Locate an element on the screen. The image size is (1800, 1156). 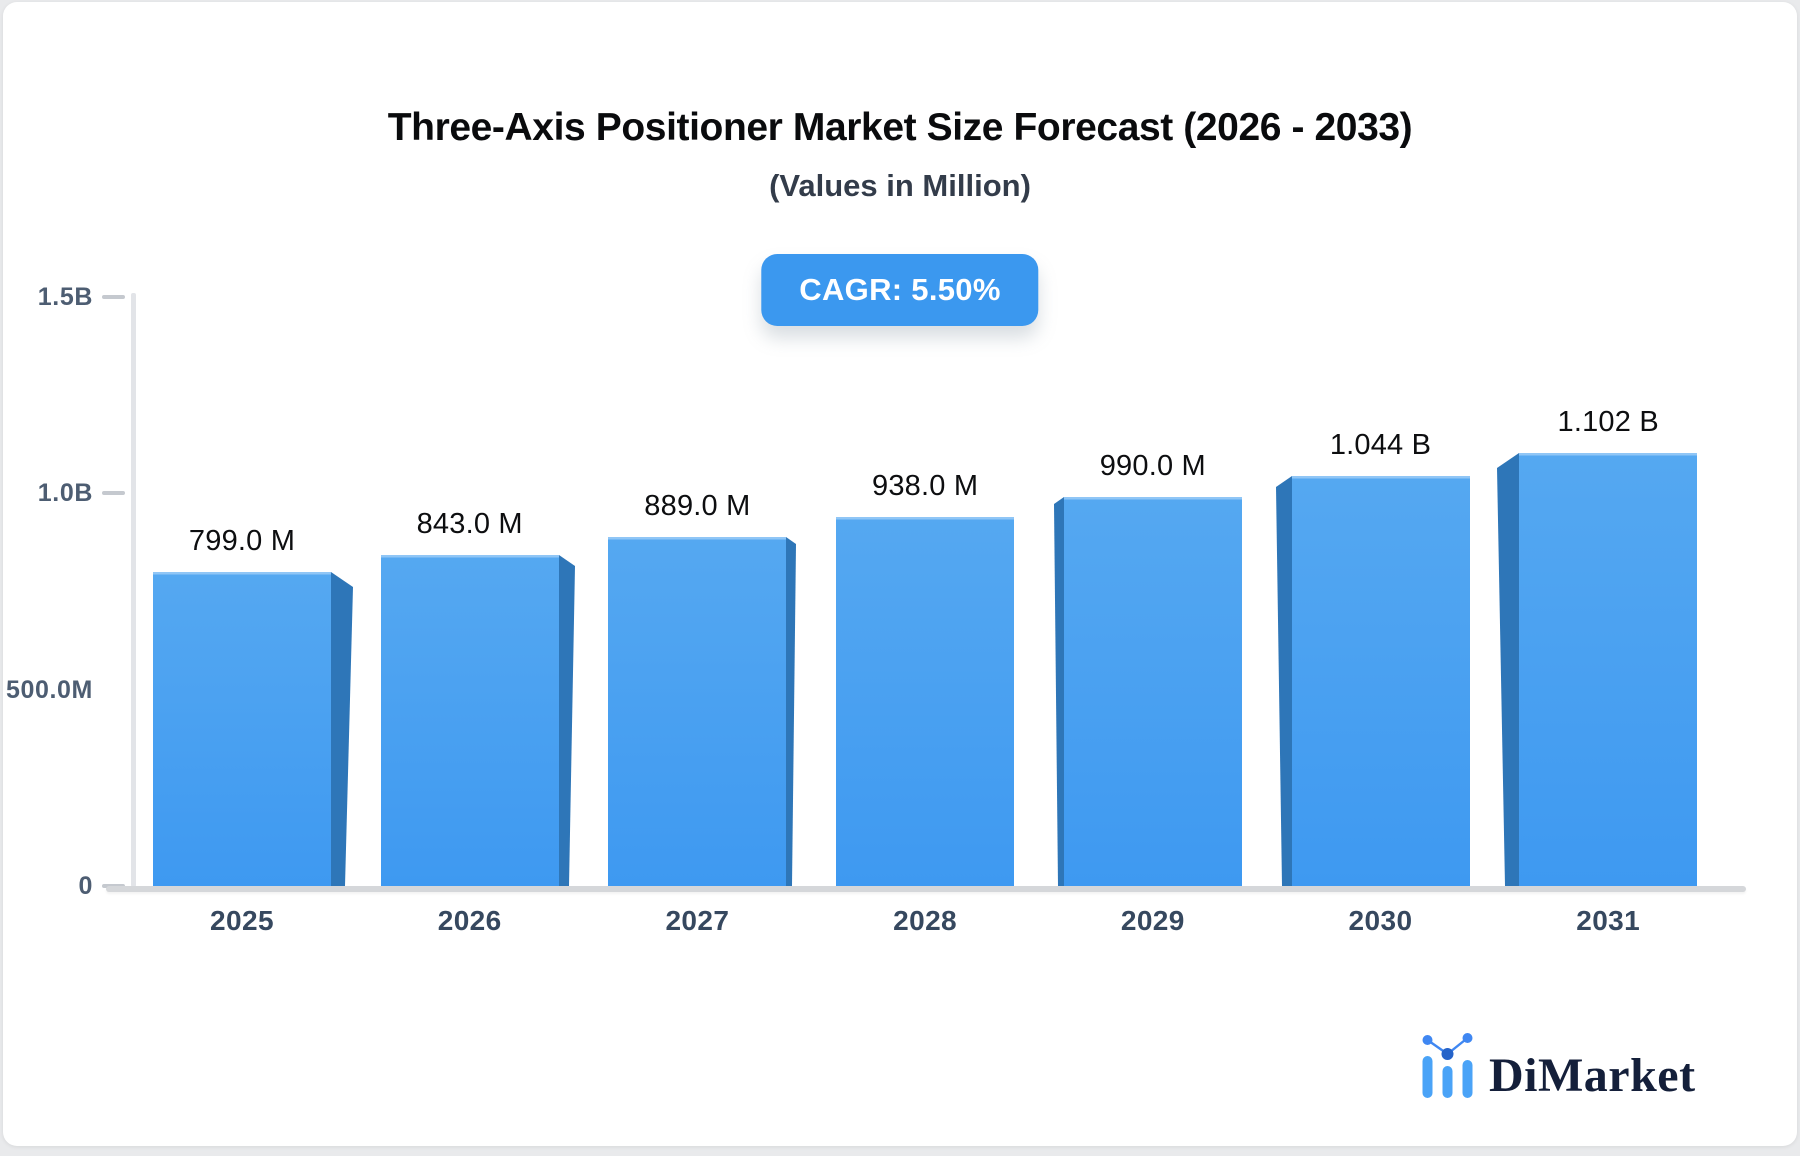
bar-group-2028 is located at coordinates (925, 701).